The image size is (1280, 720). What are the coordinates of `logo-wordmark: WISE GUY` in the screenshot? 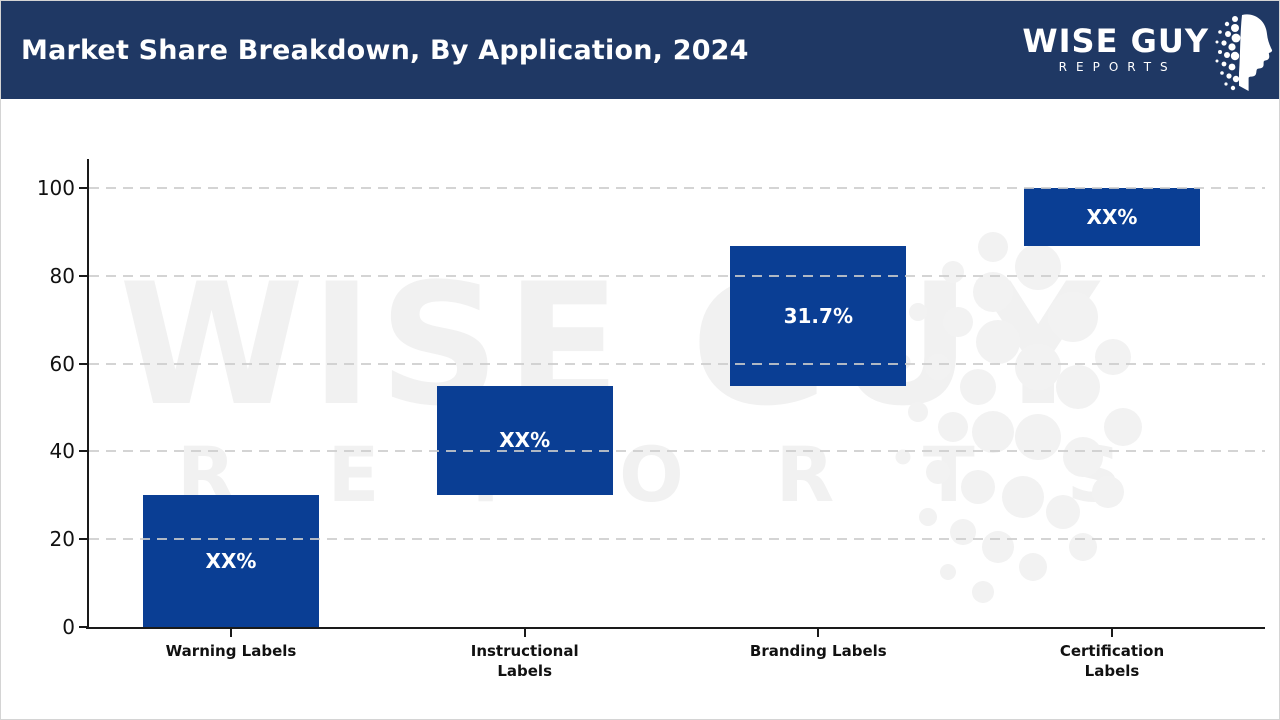 It's located at (1115, 41).